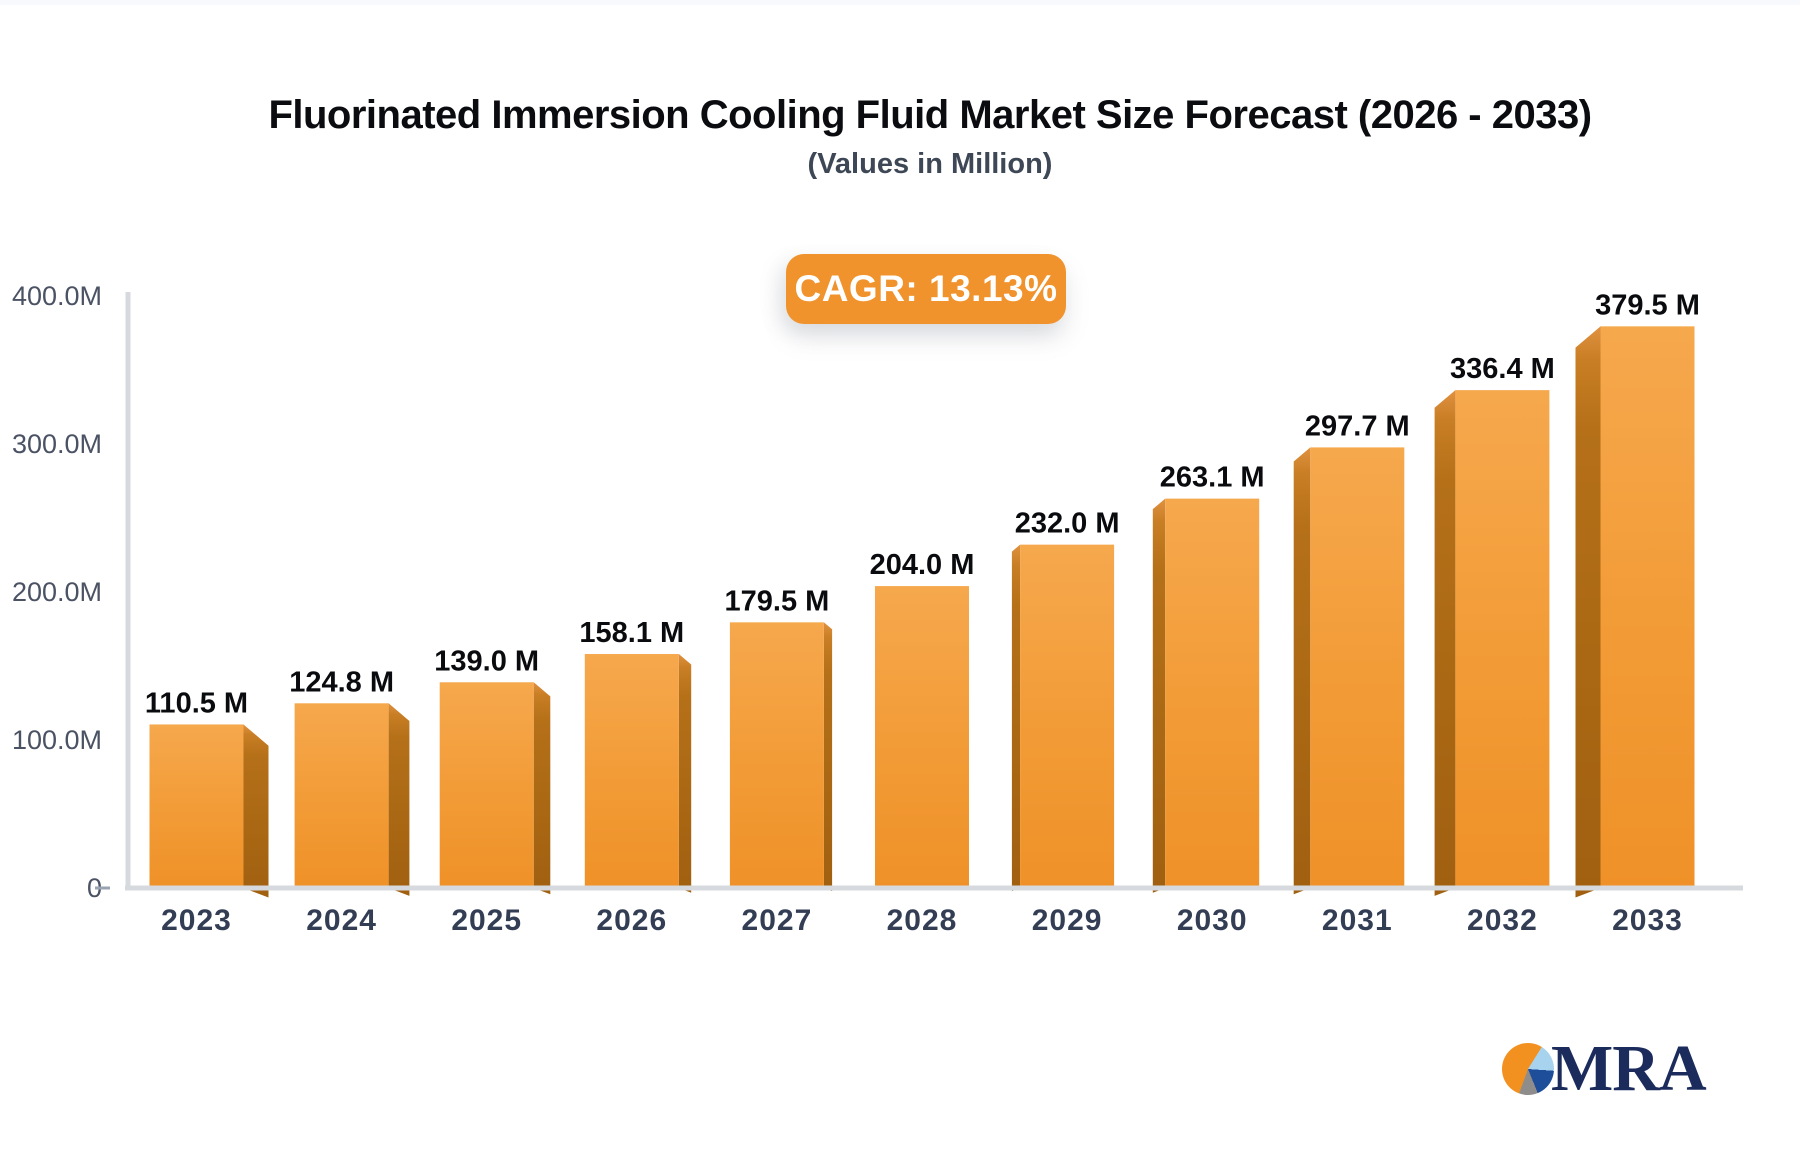 This screenshot has height=1156, width=1800. Describe the element at coordinates (57, 296) in the screenshot. I see `y-axis-label: 400.0M` at that location.